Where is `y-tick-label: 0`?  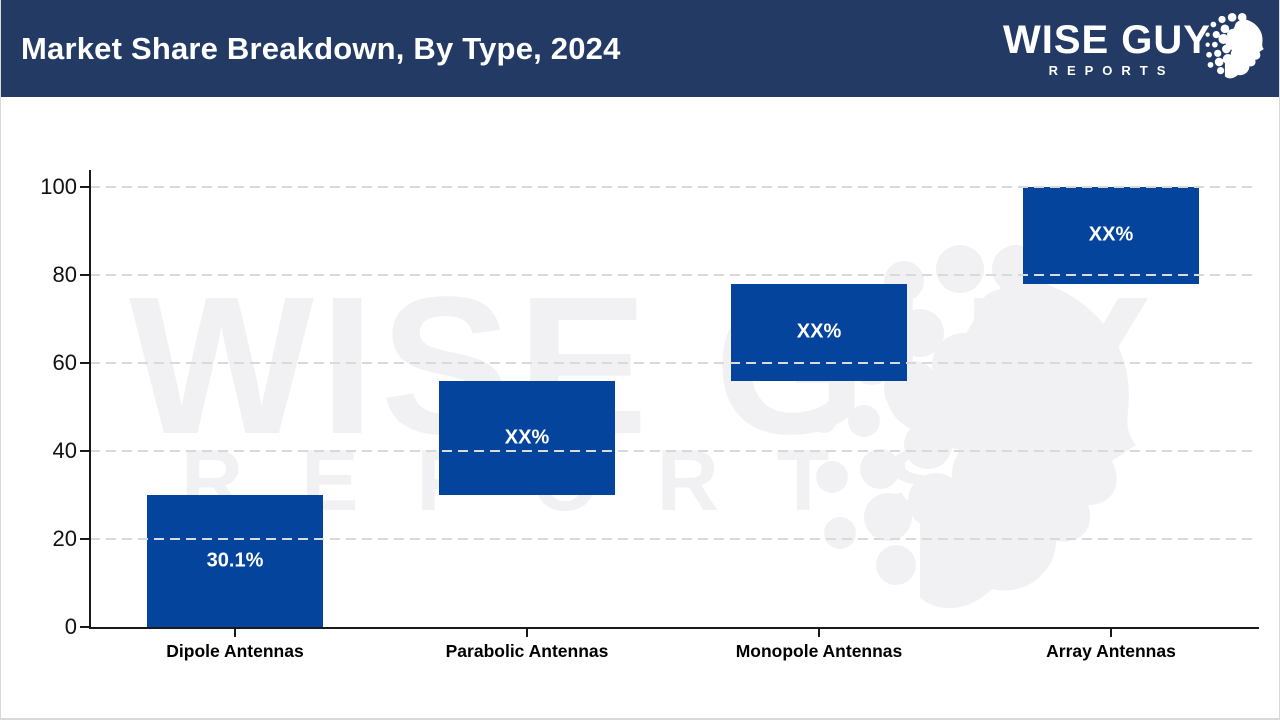
y-tick-label: 0 is located at coordinates (70, 626).